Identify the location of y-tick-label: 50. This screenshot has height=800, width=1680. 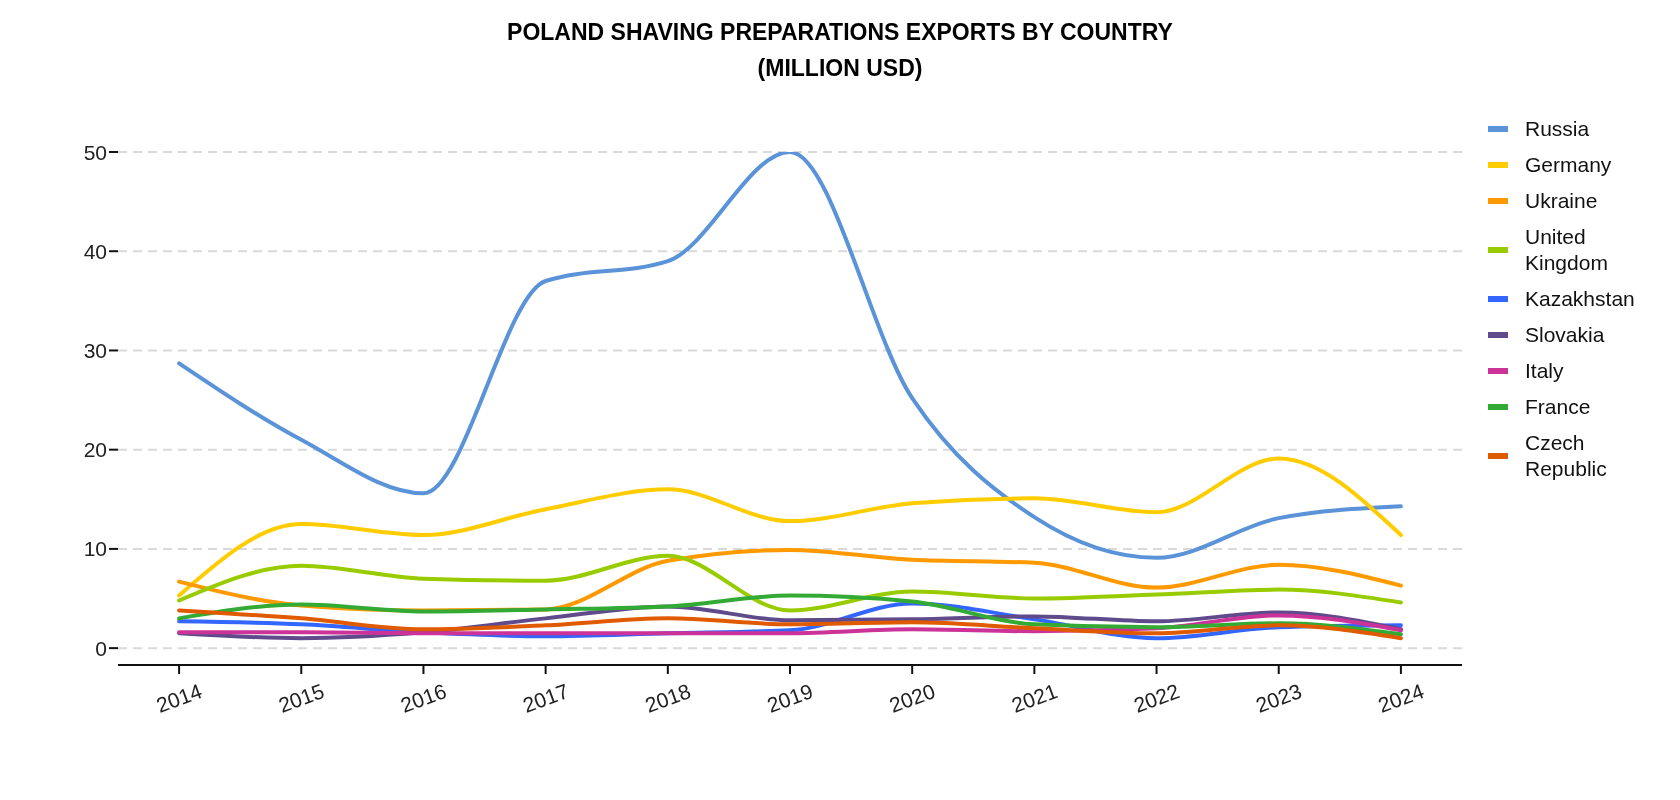
(95, 152).